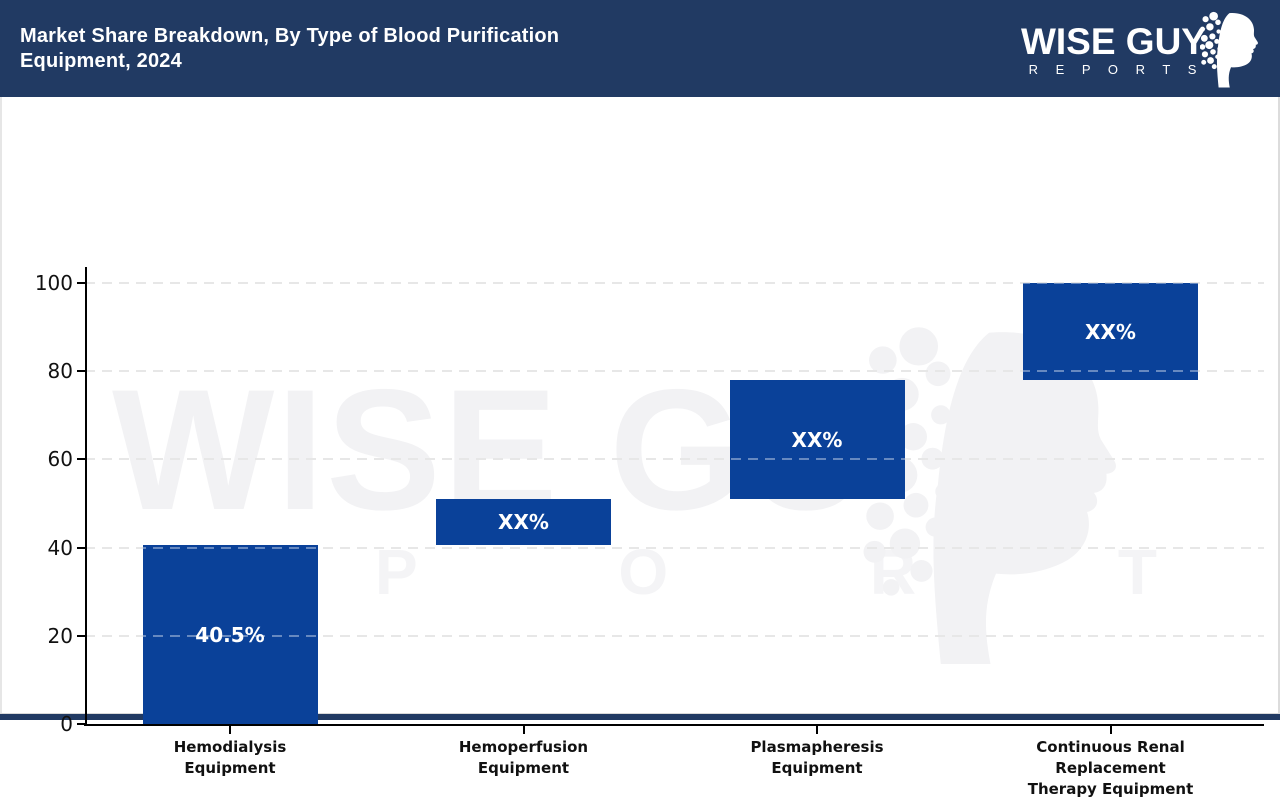 The height and width of the screenshot is (800, 1280). I want to click on logo-head-icon, so click(1229, 49).